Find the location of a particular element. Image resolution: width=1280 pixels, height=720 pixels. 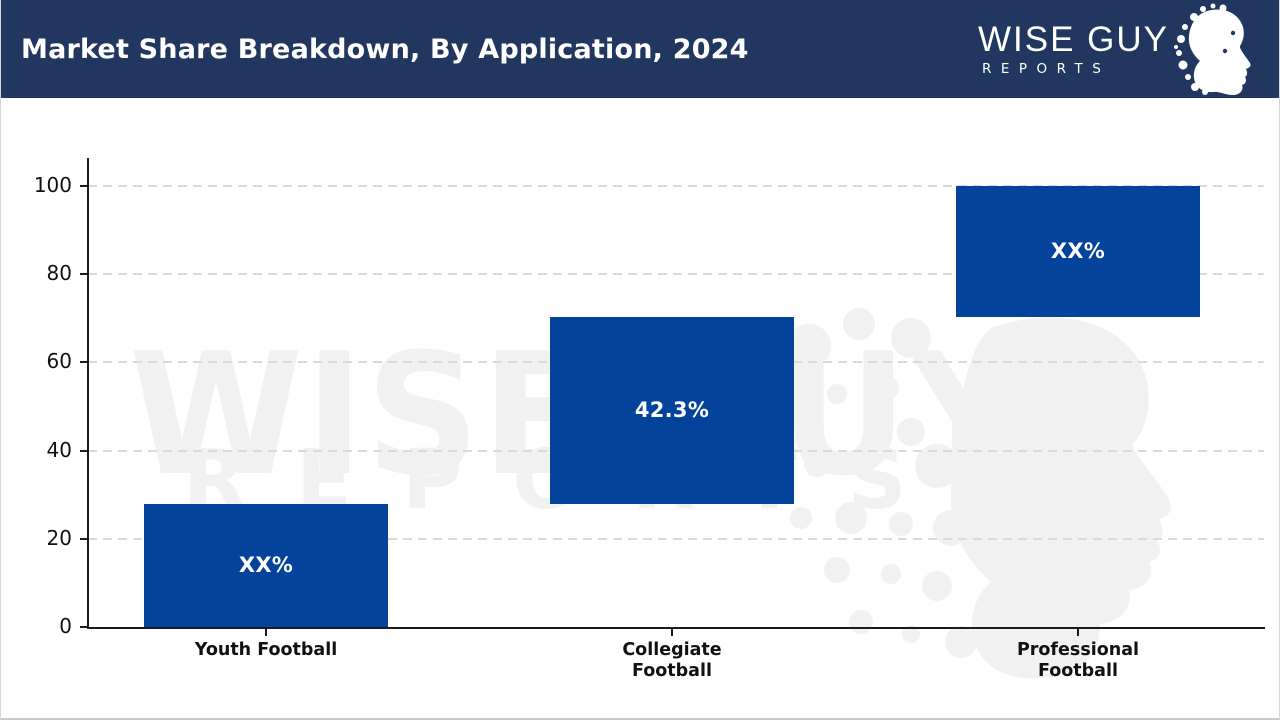

y-tick-label: 0 is located at coordinates (65, 626).